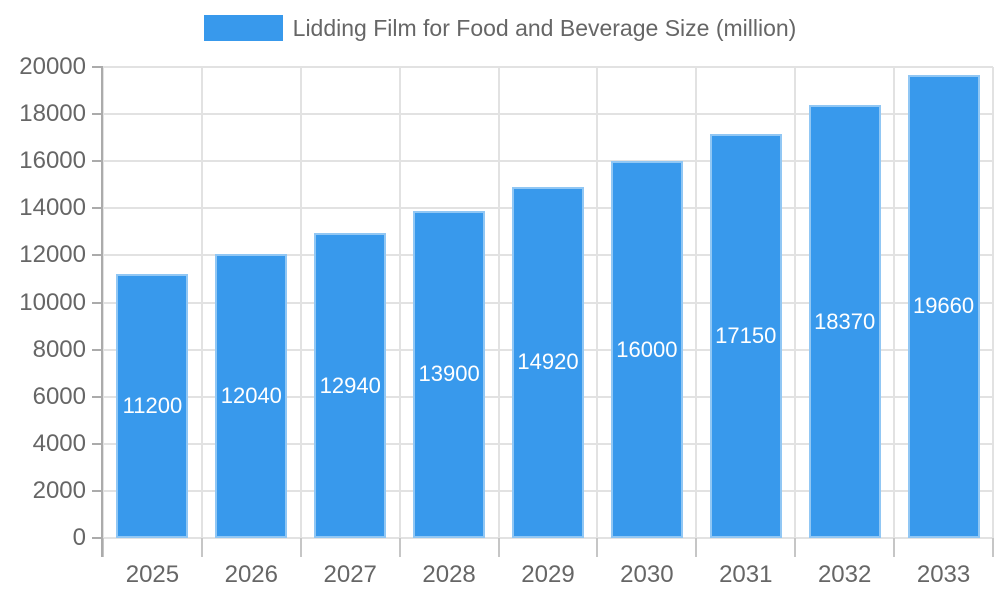 This screenshot has width=1000, height=600. I want to click on x-axis-label: 2030, so click(647, 574).